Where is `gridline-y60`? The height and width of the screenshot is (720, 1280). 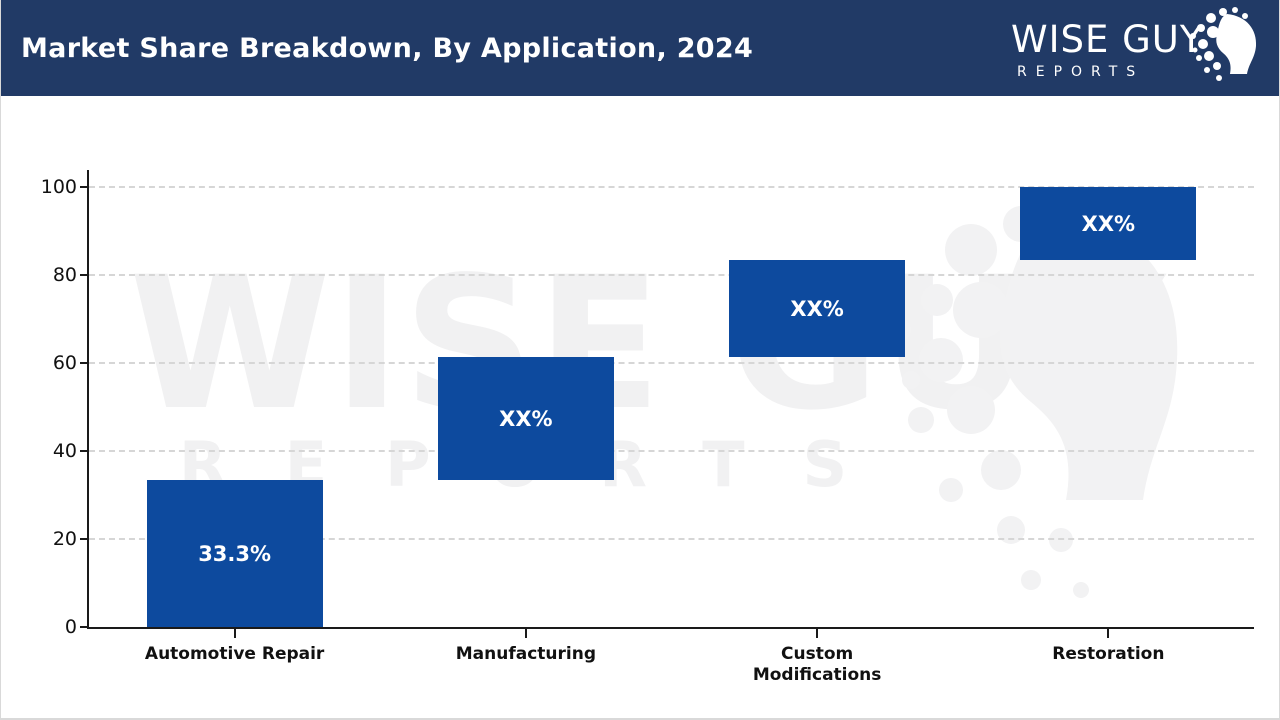
gridline-y60 is located at coordinates (671, 363).